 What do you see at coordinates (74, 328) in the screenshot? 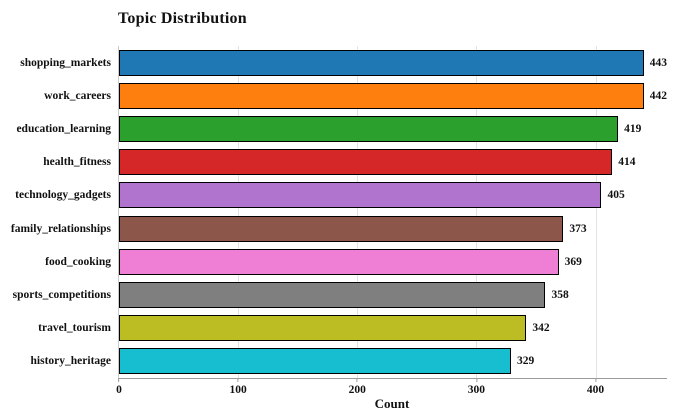
I see `bar-category-label: travel_tourism` at bounding box center [74, 328].